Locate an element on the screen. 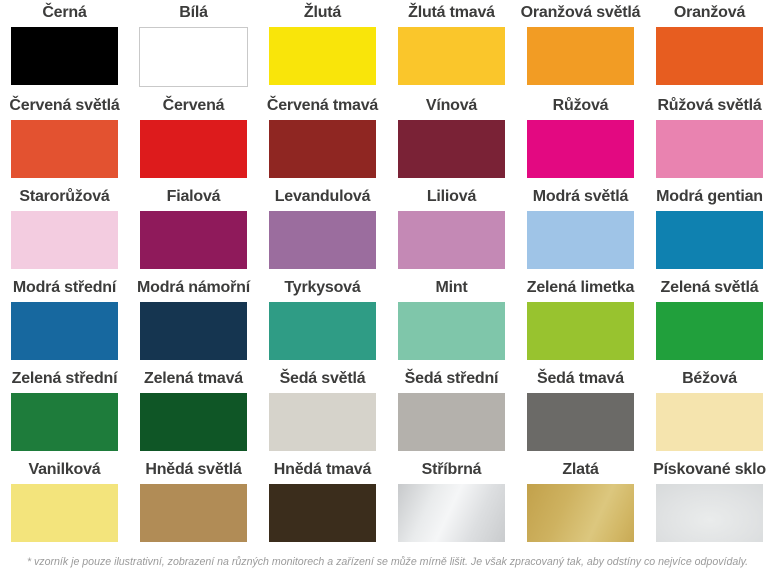  color-swatch-cell: Pískované sklo is located at coordinates (709, 501).